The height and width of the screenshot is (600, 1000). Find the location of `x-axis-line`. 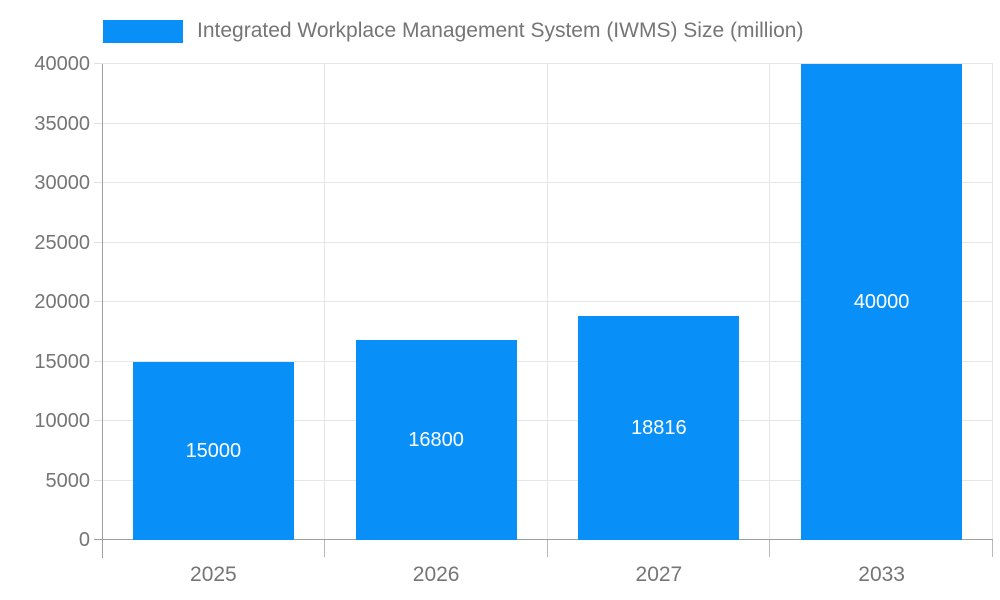

x-axis-line is located at coordinates (543, 539).